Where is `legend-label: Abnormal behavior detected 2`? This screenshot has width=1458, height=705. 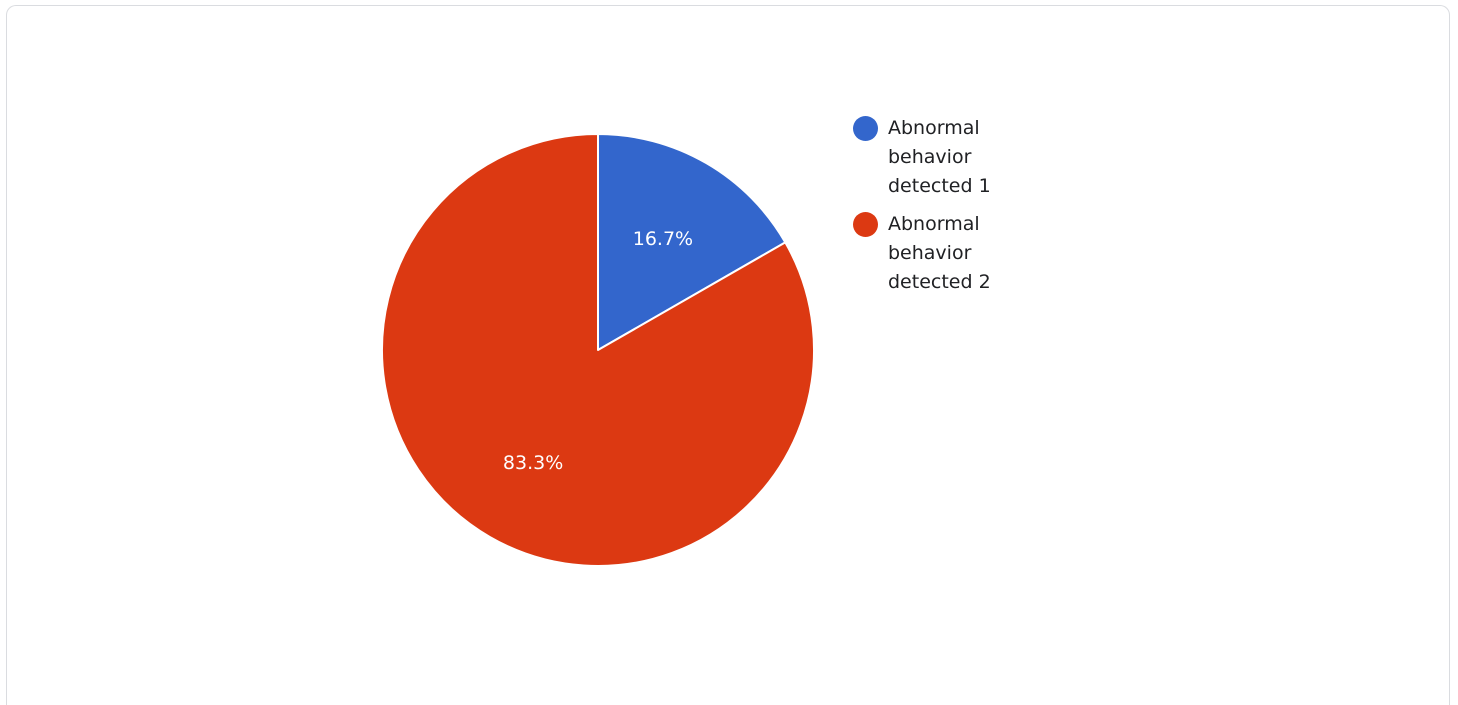 legend-label: Abnormal behavior detected 2 is located at coordinates (939, 253).